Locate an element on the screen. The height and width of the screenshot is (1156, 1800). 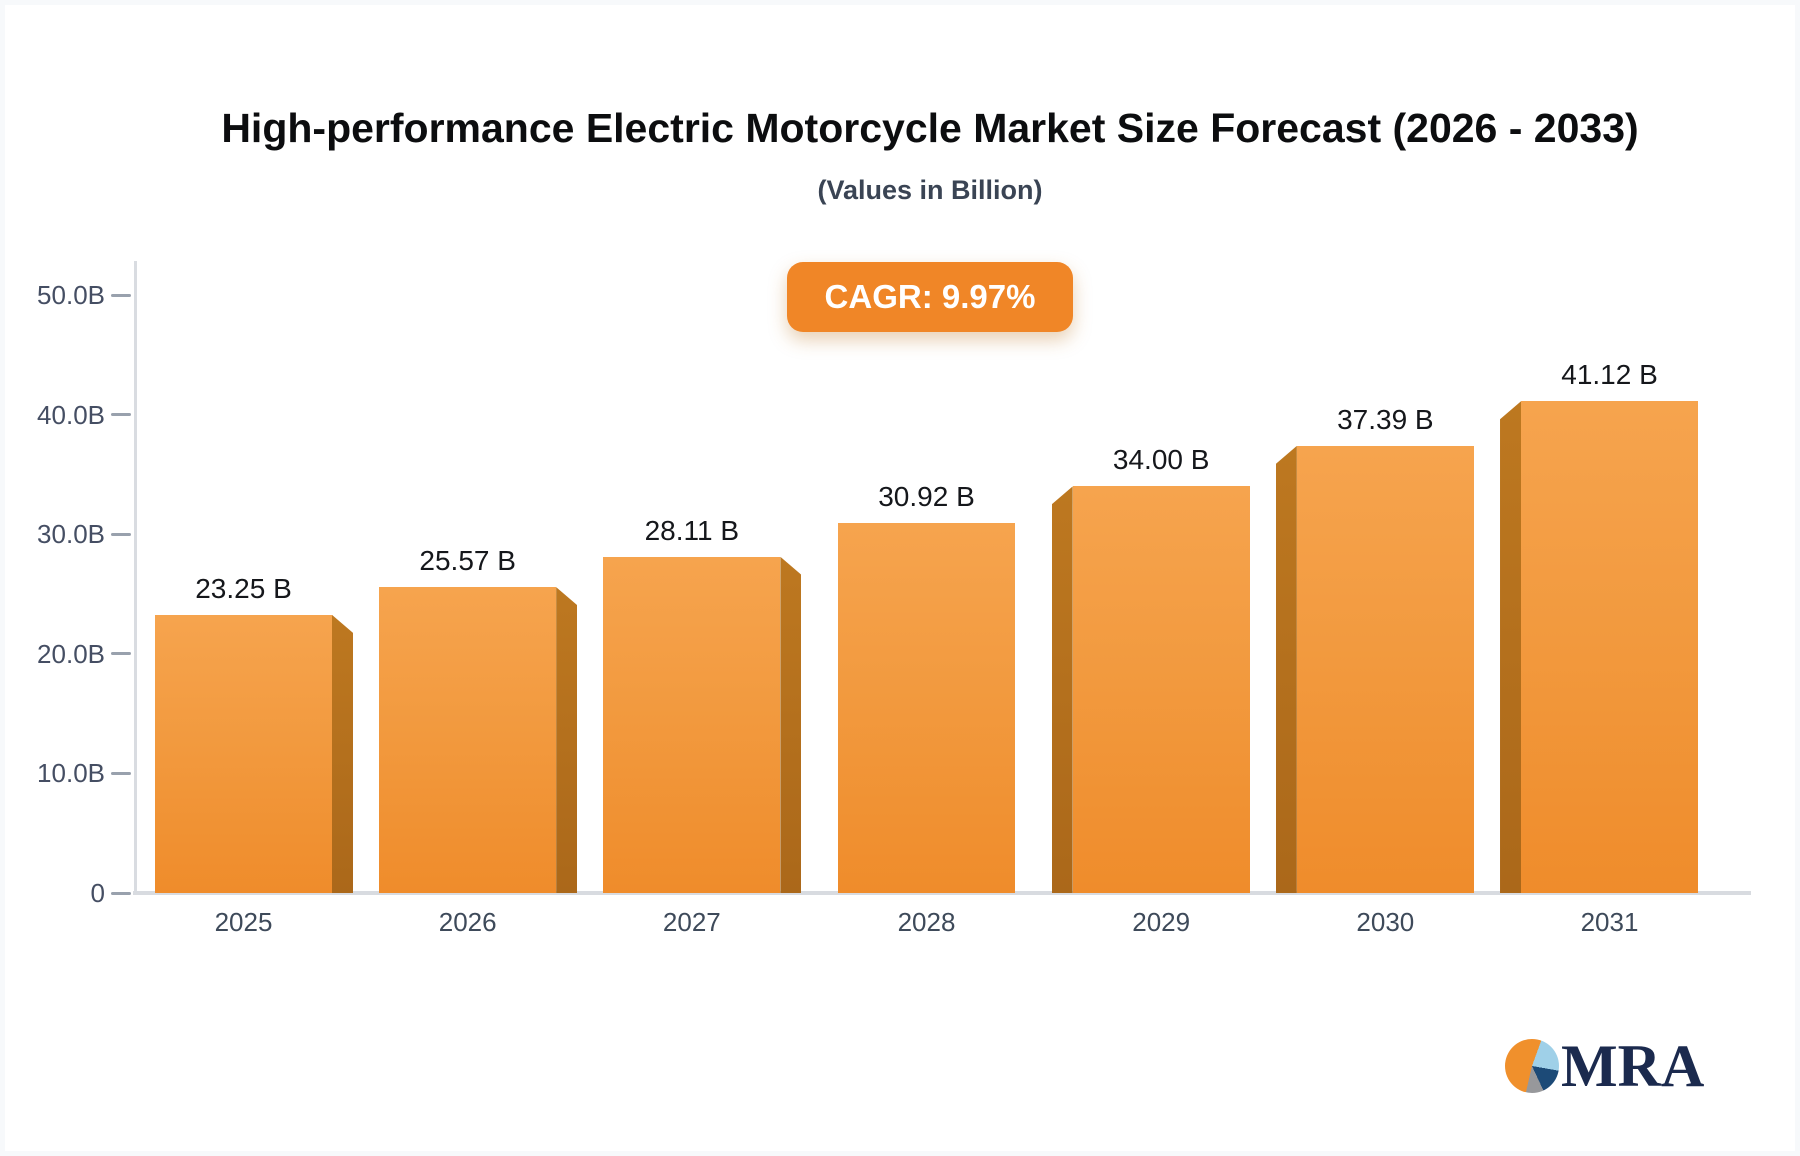
brand-logo: MRA is located at coordinates (1605, 1066).